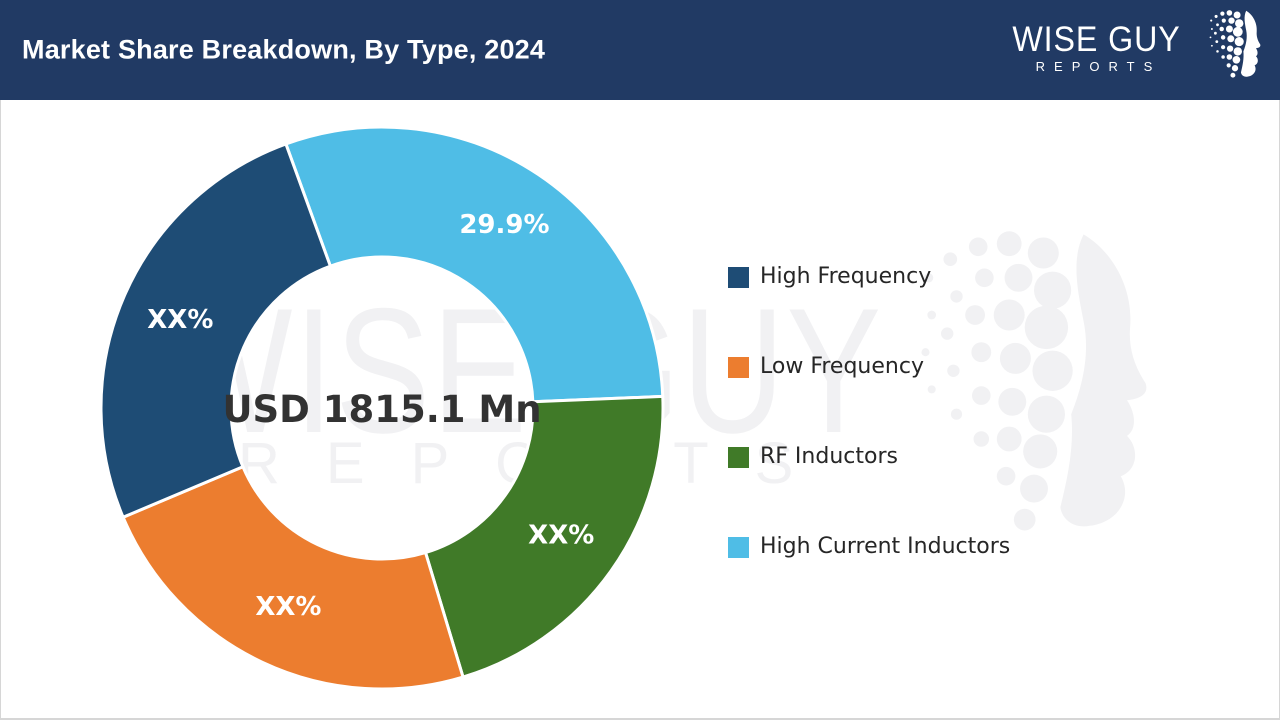 The height and width of the screenshot is (720, 1280). I want to click on brand-logo: WISE GUY REPORTS, so click(1134, 50).